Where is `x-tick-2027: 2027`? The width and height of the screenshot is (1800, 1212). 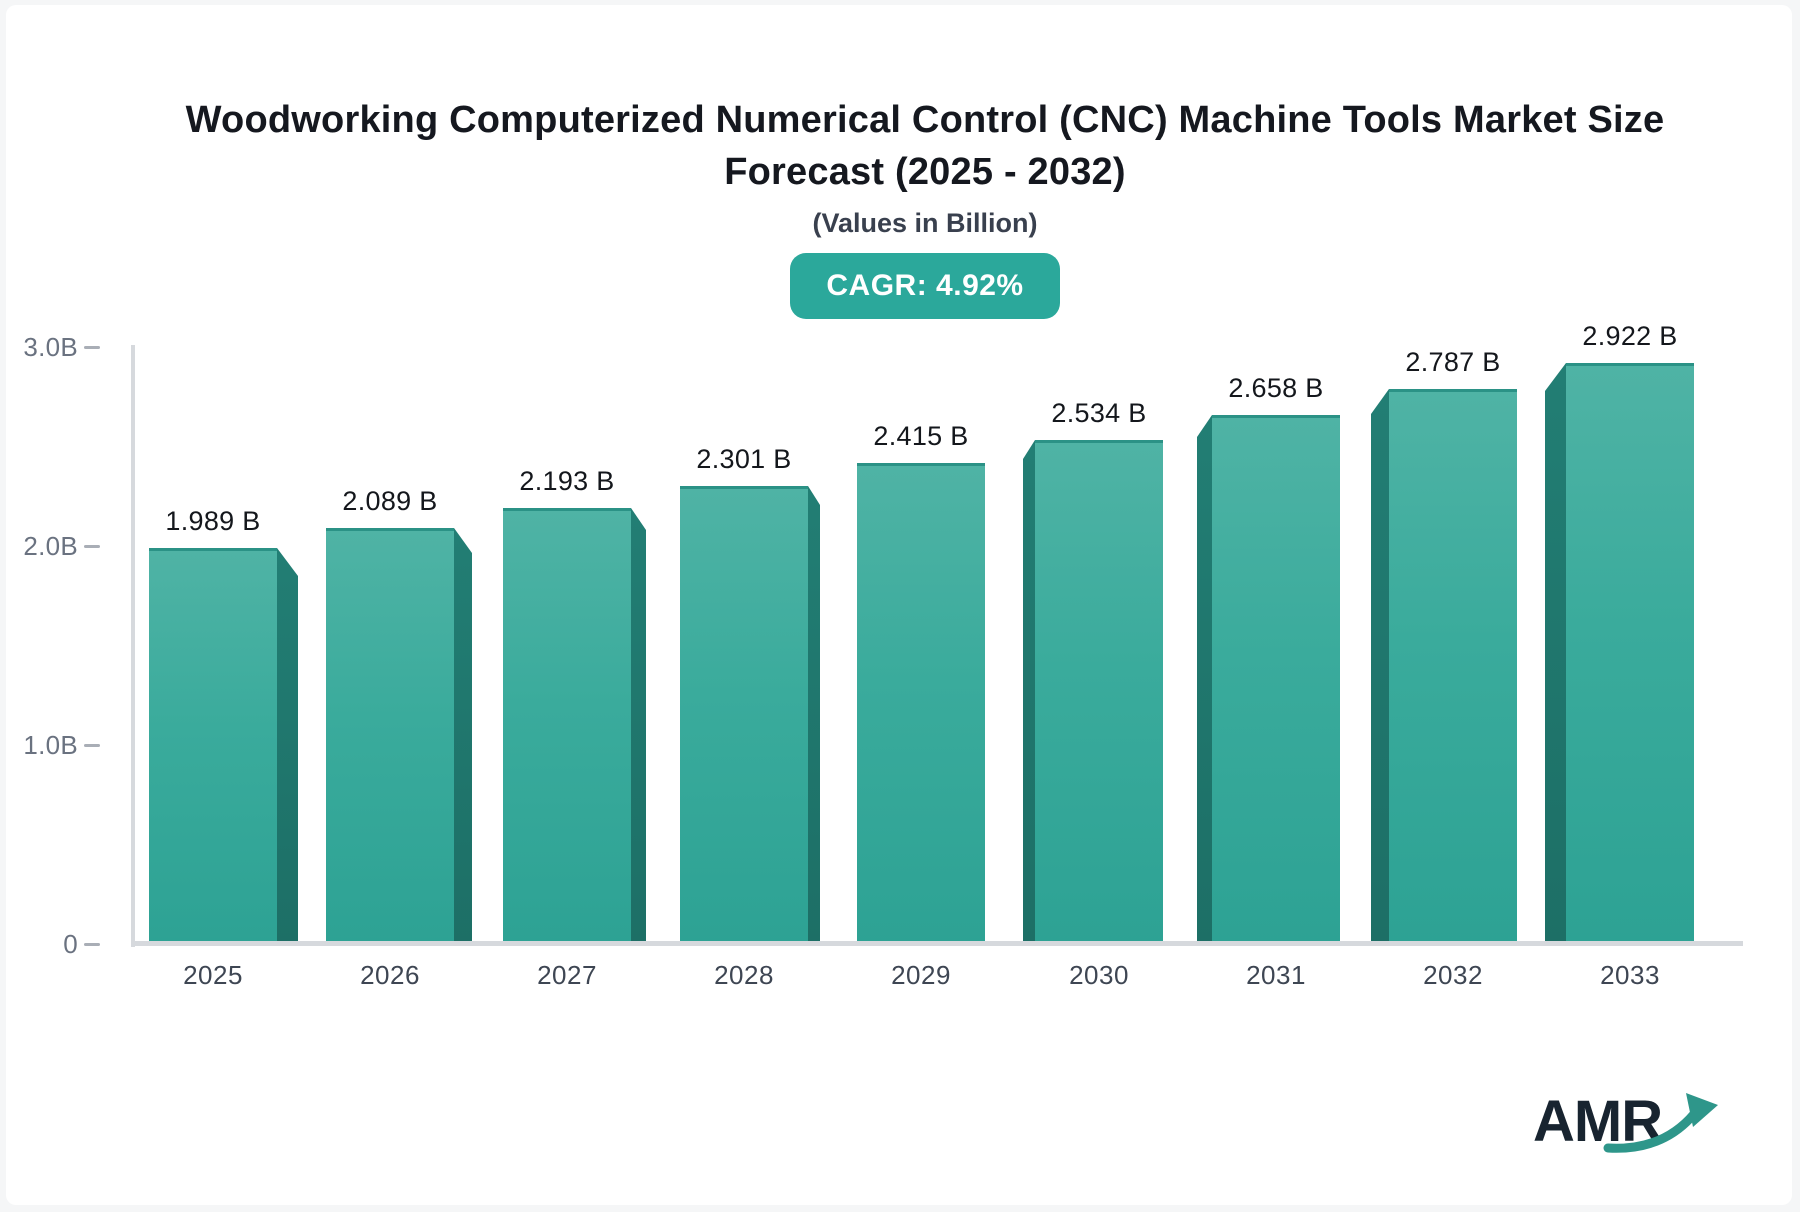 x-tick-2027: 2027 is located at coordinates (567, 975).